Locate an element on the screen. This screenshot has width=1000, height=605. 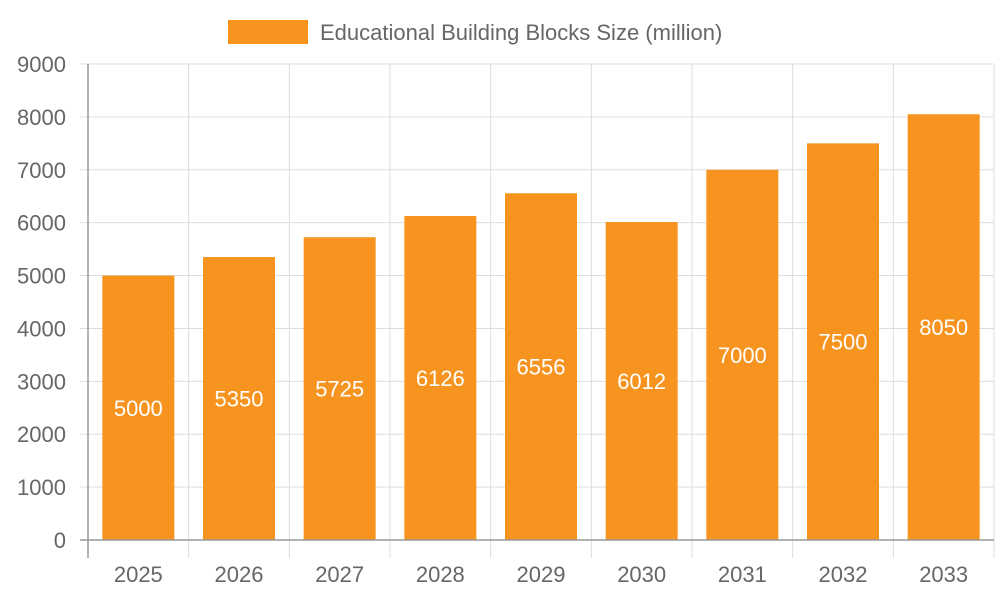
x-tick-label: 2030 is located at coordinates (641, 574).